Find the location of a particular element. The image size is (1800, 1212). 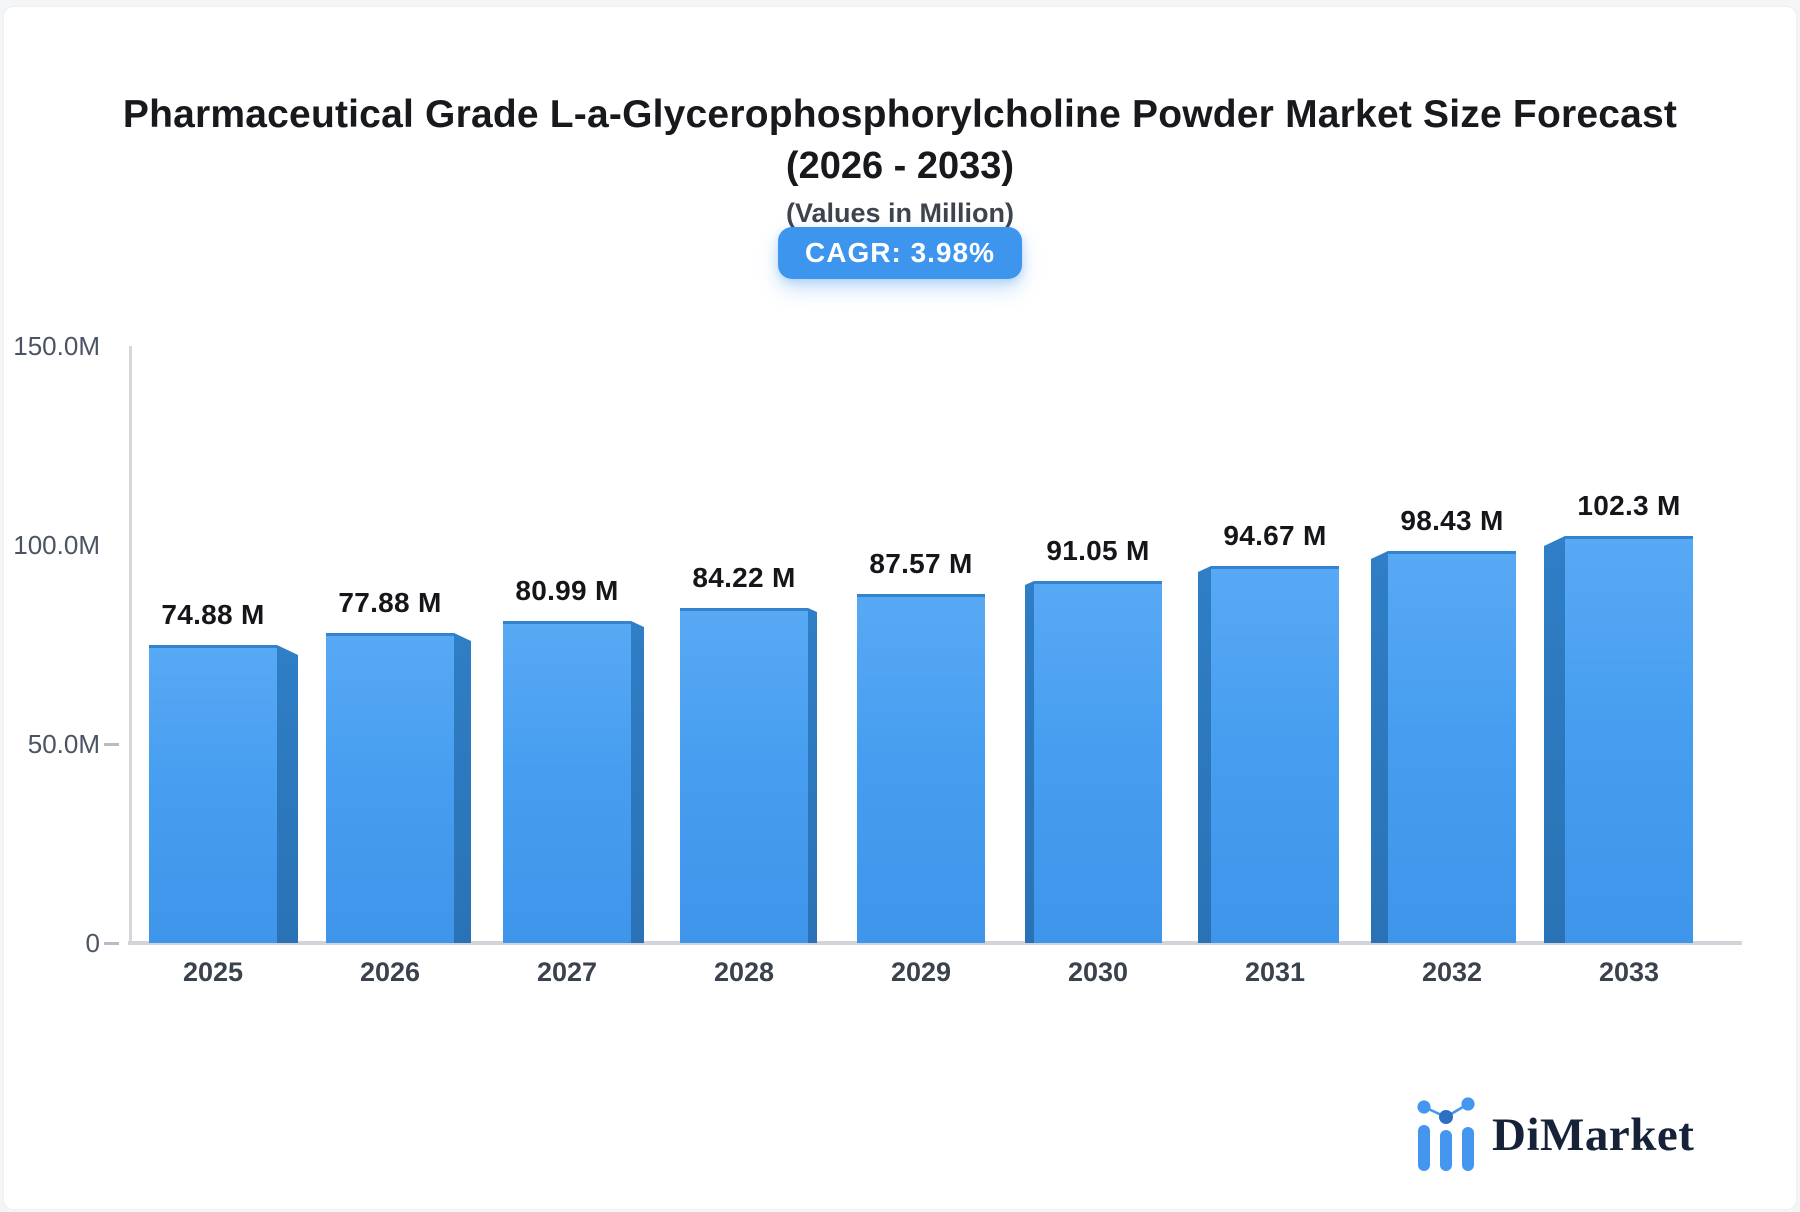

x-axis-label: 2029 is located at coordinates (921, 972).